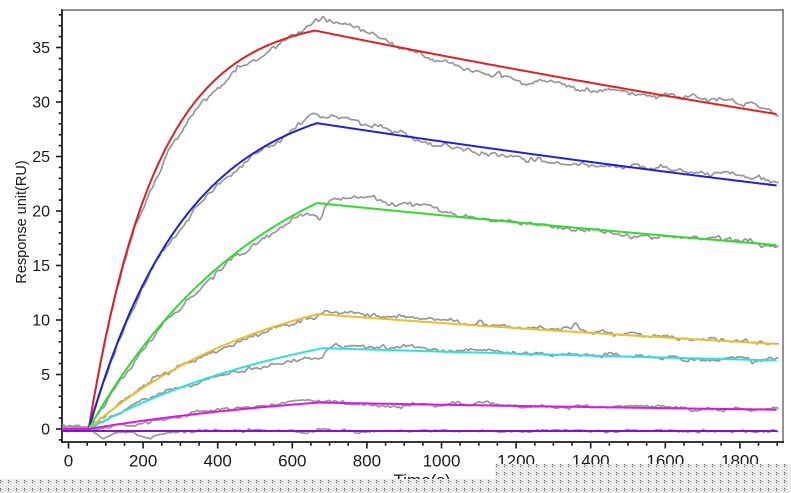 The width and height of the screenshot is (791, 493). What do you see at coordinates (218, 461) in the screenshot?
I see `svg-text: 400` at bounding box center [218, 461].